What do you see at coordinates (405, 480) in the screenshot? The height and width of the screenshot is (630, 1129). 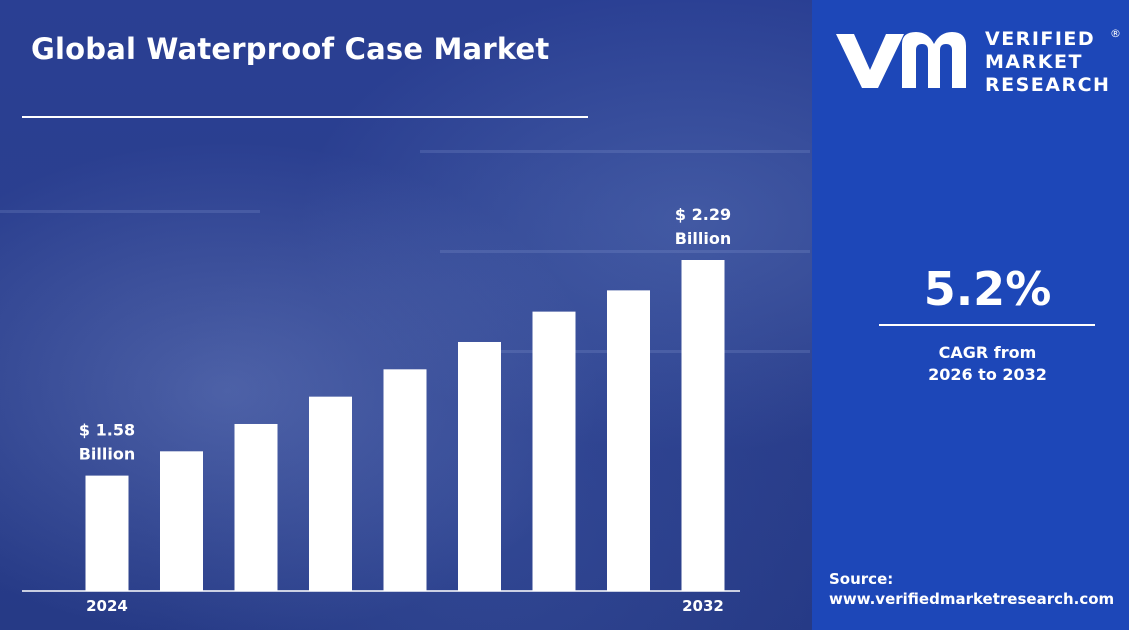 I see `bar-2028` at bounding box center [405, 480].